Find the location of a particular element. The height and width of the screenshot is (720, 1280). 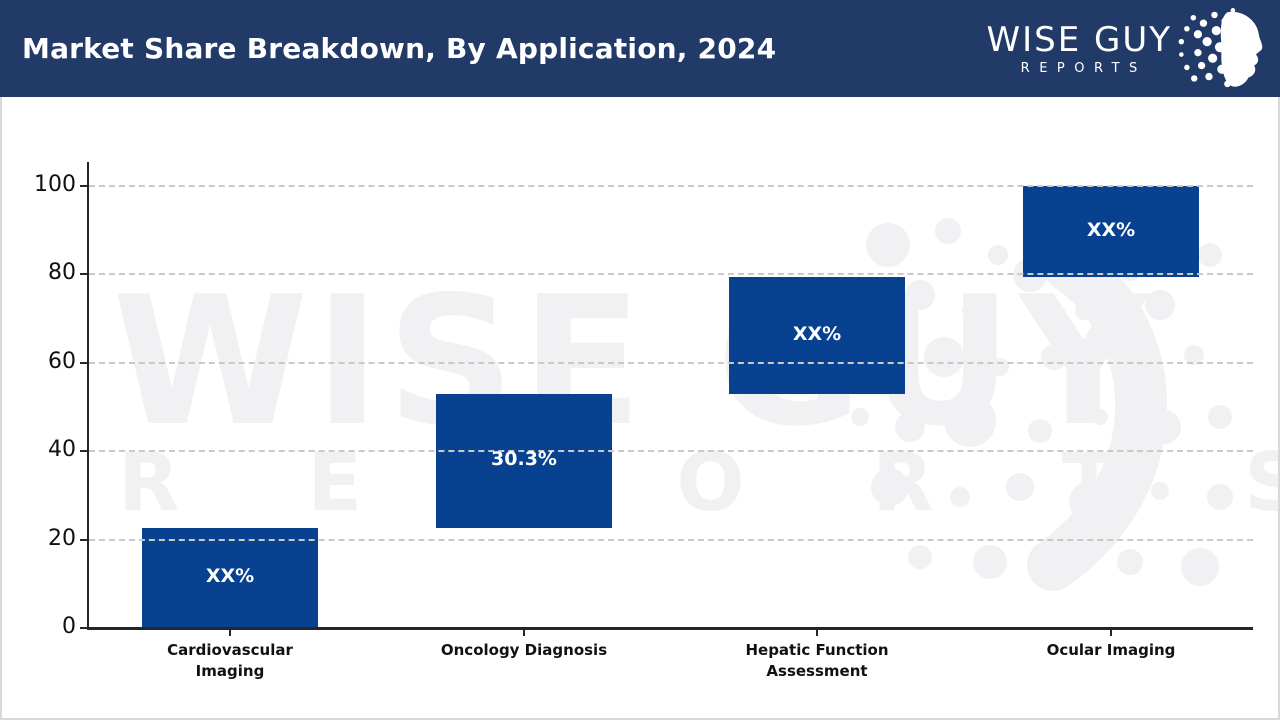

x-category-label-line: Imaging is located at coordinates (230, 671).